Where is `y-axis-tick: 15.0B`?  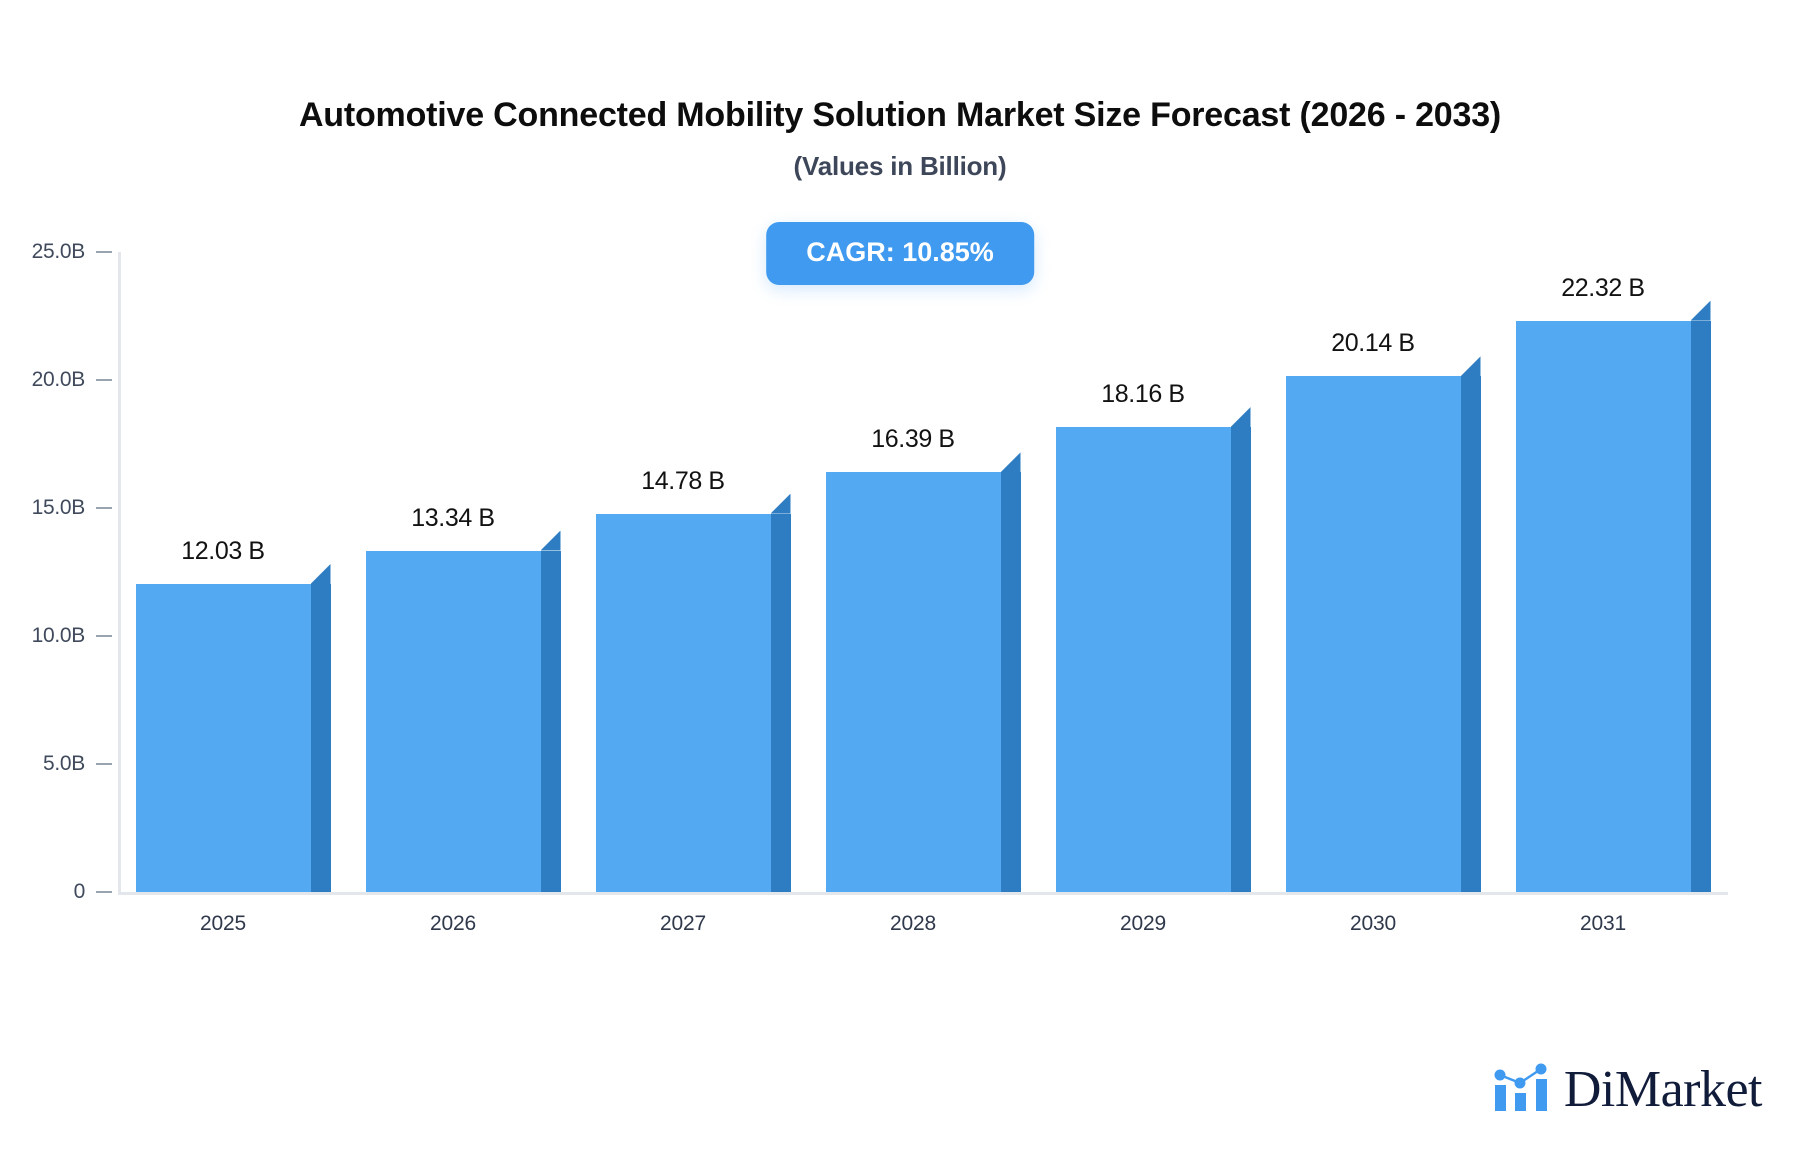
y-axis-tick: 15.0B is located at coordinates (56, 508).